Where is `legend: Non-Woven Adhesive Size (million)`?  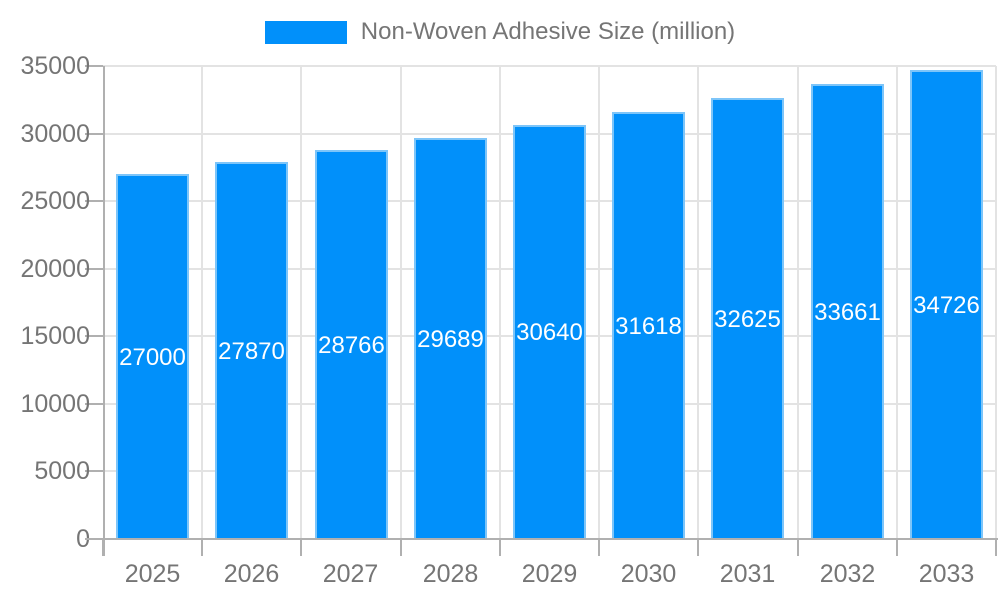 legend: Non-Woven Adhesive Size (million) is located at coordinates (500, 32).